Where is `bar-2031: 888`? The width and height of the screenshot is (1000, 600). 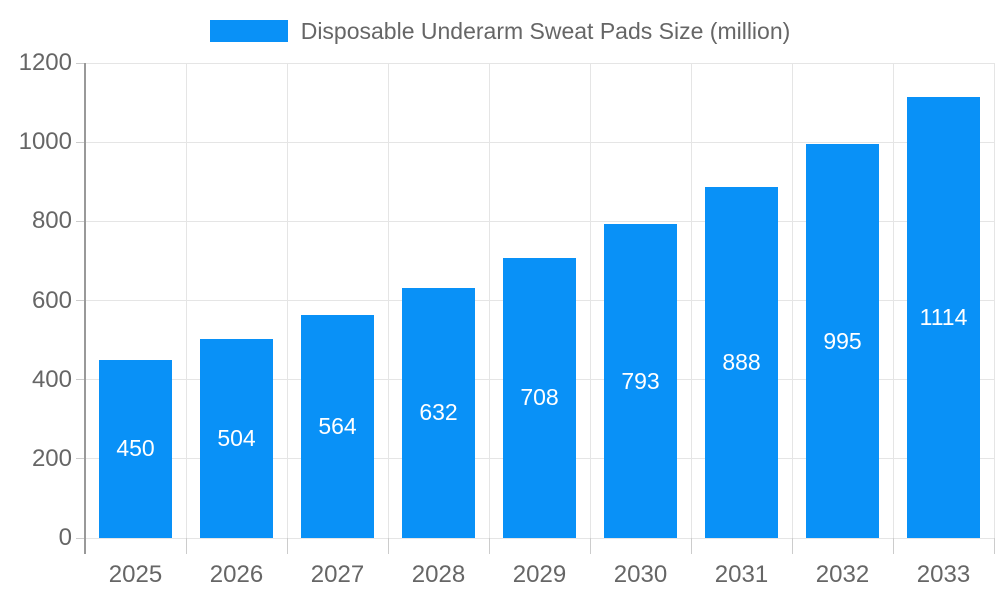
bar-2031: 888 is located at coordinates (741, 362).